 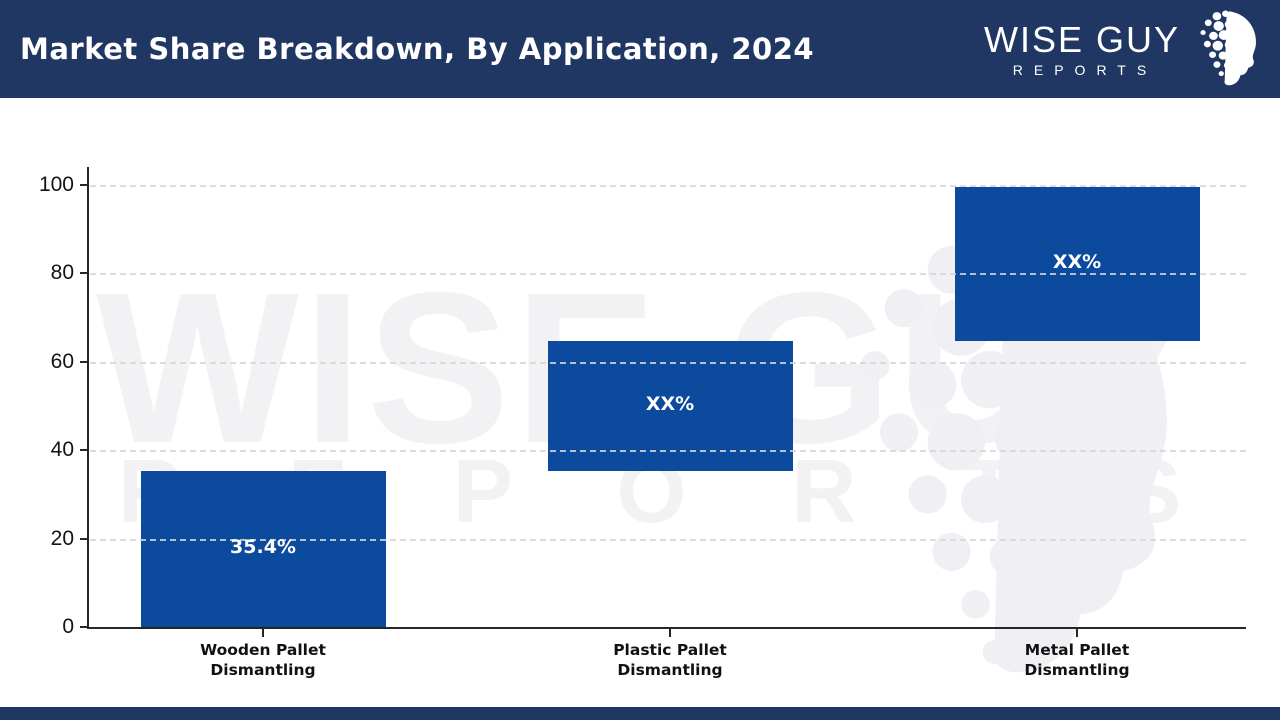 I want to click on brand-face-icon, so click(x=1228, y=48).